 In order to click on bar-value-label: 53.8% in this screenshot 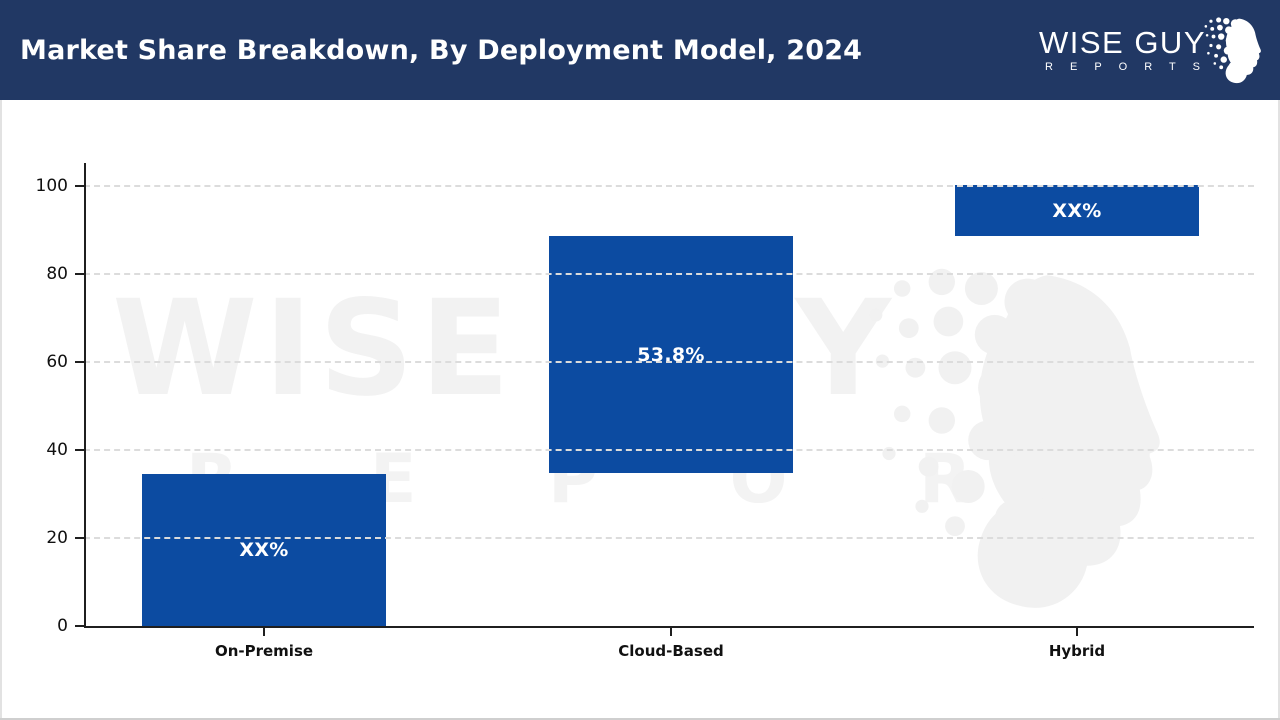, I will do `click(671, 354)`.